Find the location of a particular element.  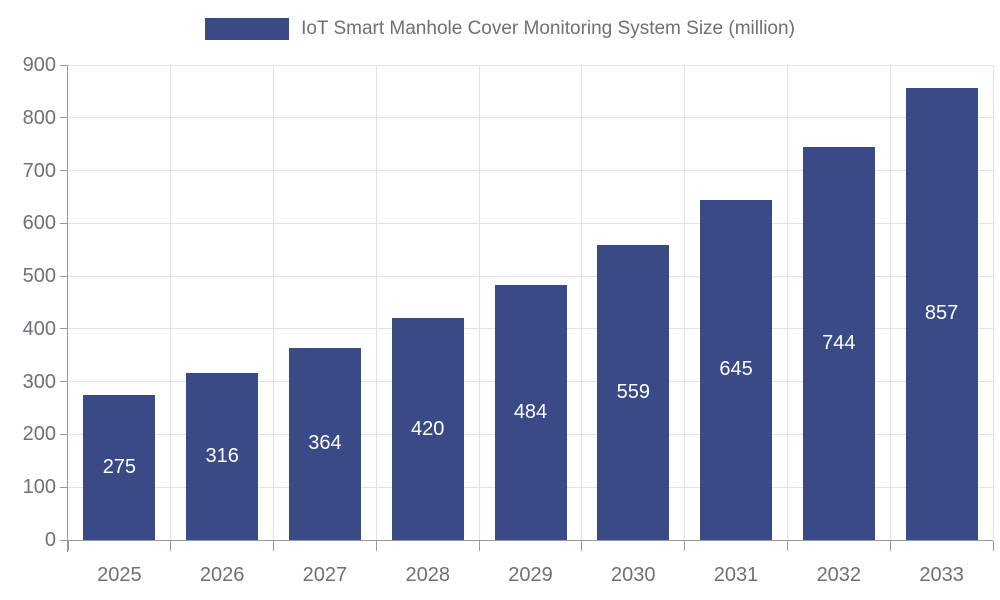

y-axis-tick-label-700: 700 is located at coordinates (39, 170).